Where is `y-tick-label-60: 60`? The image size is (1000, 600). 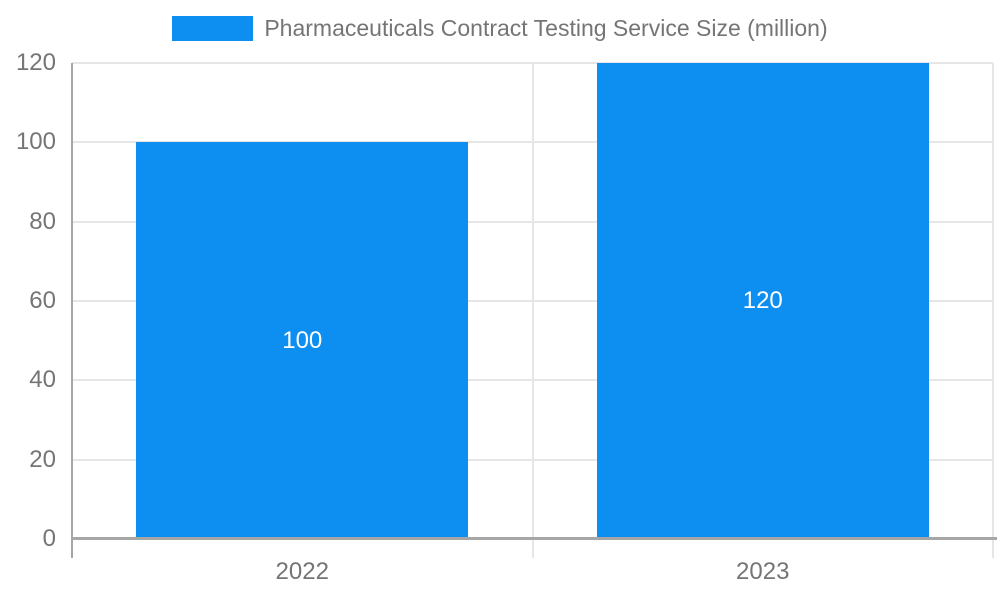 y-tick-label-60: 60 is located at coordinates (42, 300).